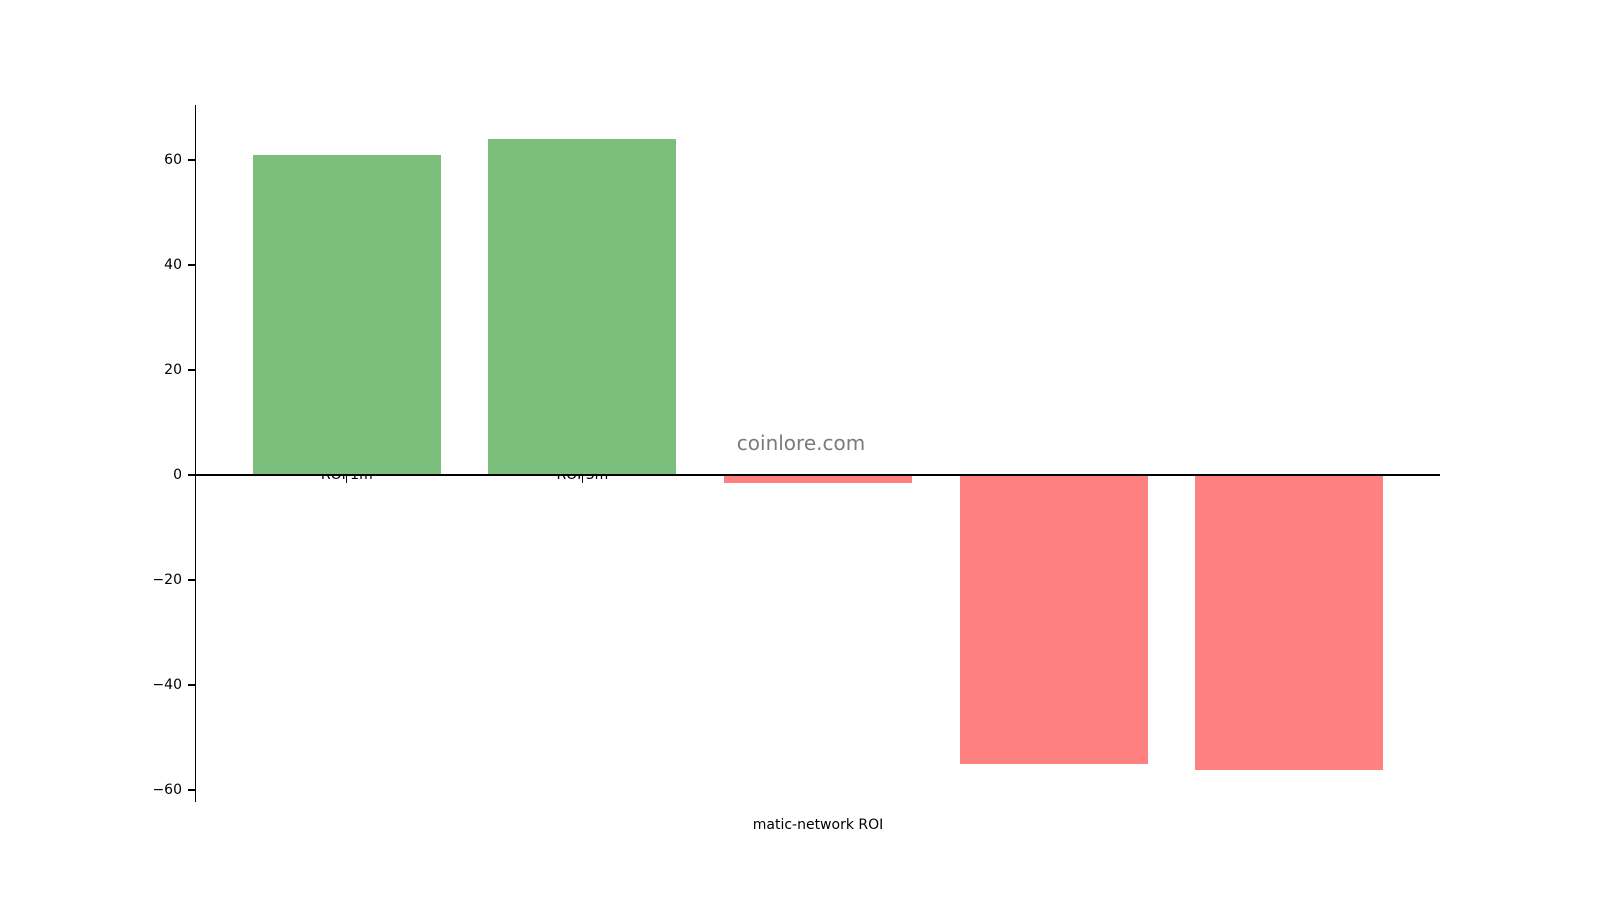 The height and width of the screenshot is (900, 1600). I want to click on y-axis-line, so click(195, 453).